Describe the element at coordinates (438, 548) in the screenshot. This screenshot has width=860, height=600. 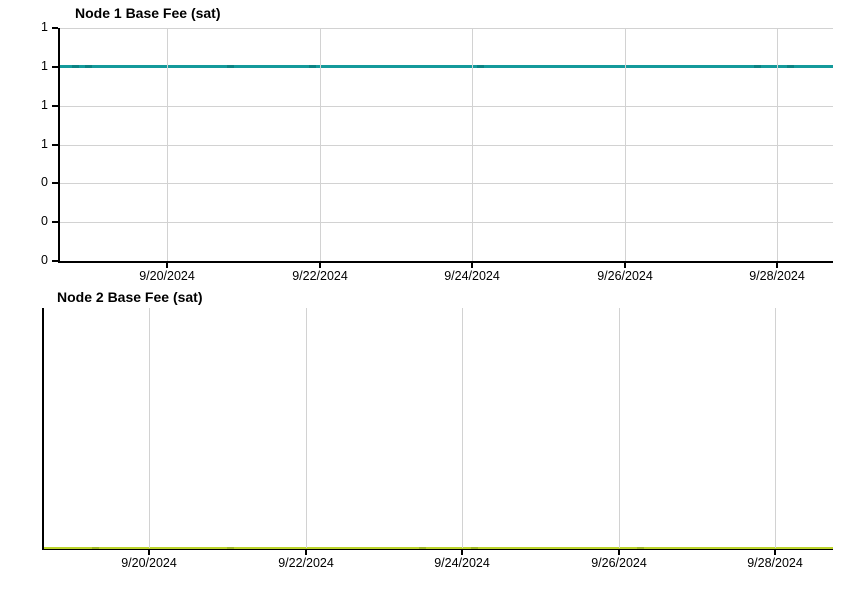
I see `series-line-node2` at that location.